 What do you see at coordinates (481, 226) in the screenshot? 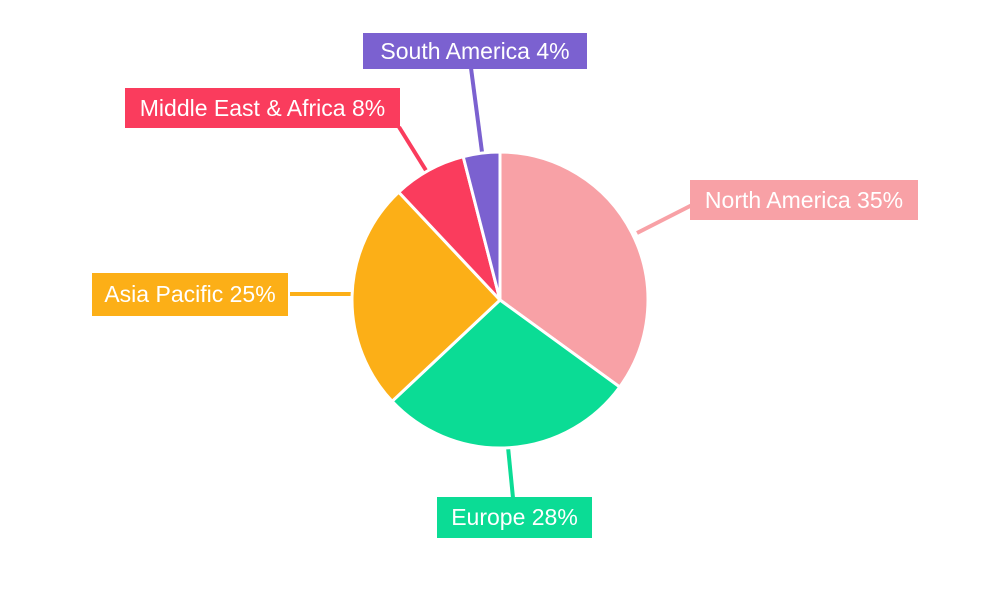
I see `pie-slice-south-america` at bounding box center [481, 226].